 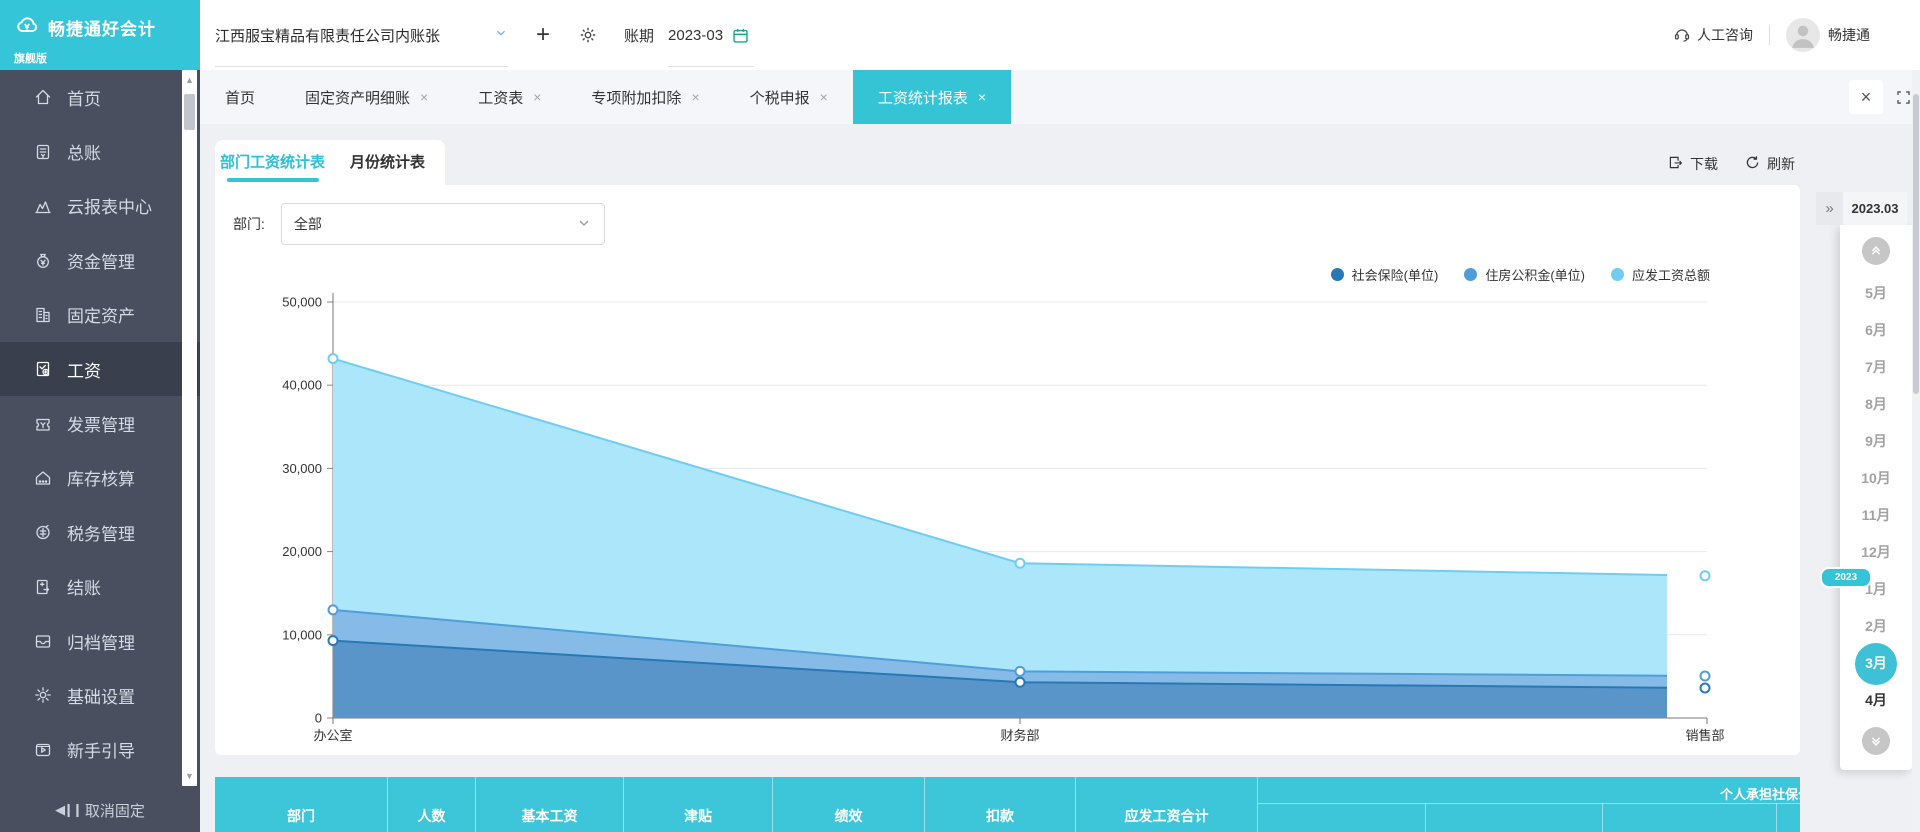 What do you see at coordinates (1675, 164) in the screenshot?
I see `download-icon` at bounding box center [1675, 164].